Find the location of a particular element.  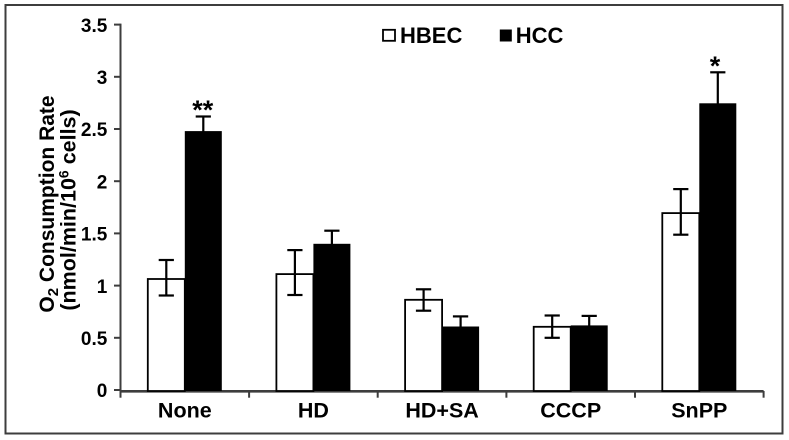

svg-text: (nmol/min/106 cells) is located at coordinates (68, 209).